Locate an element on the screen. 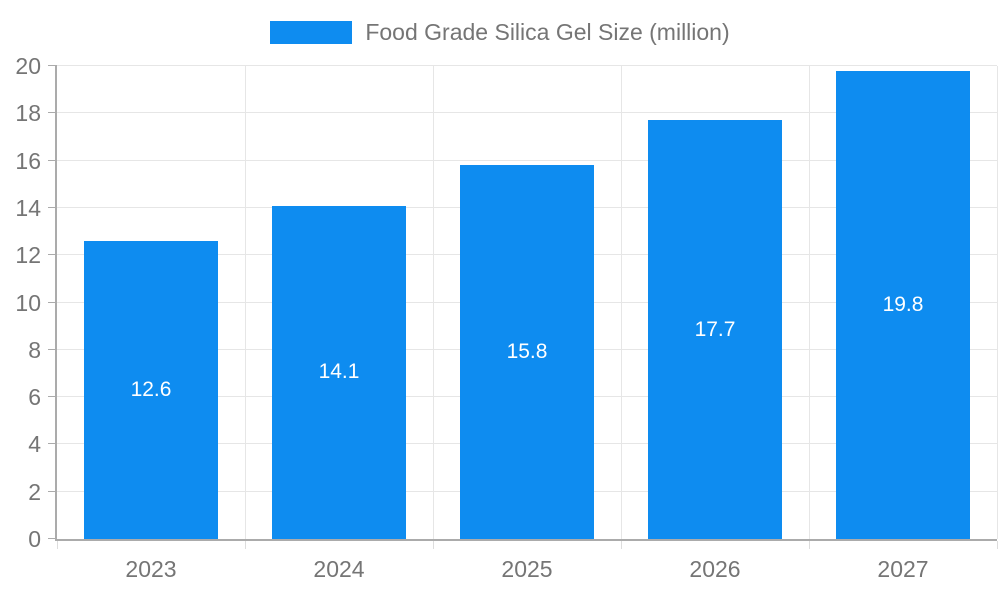 This screenshot has height=600, width=1000. bar-2023: 12.6 is located at coordinates (151, 390).